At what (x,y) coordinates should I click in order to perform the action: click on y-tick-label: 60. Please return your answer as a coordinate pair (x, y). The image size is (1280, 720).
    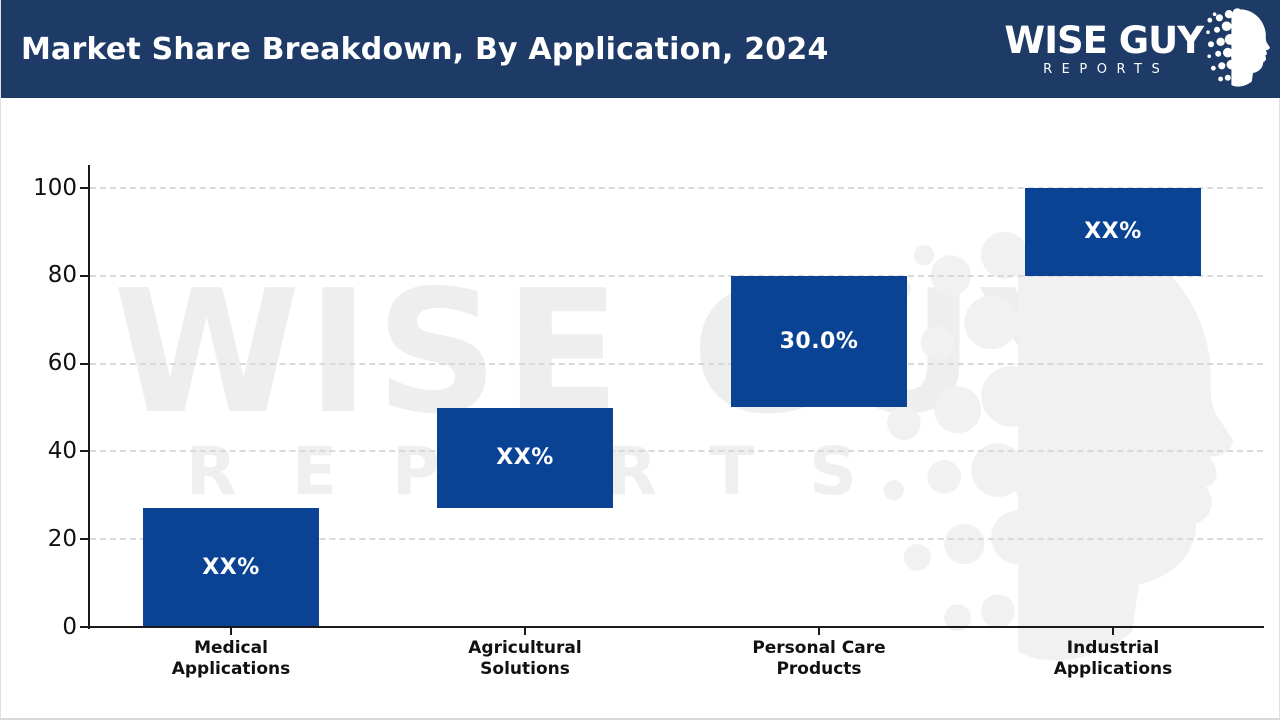
    Looking at the image, I should click on (62, 363).